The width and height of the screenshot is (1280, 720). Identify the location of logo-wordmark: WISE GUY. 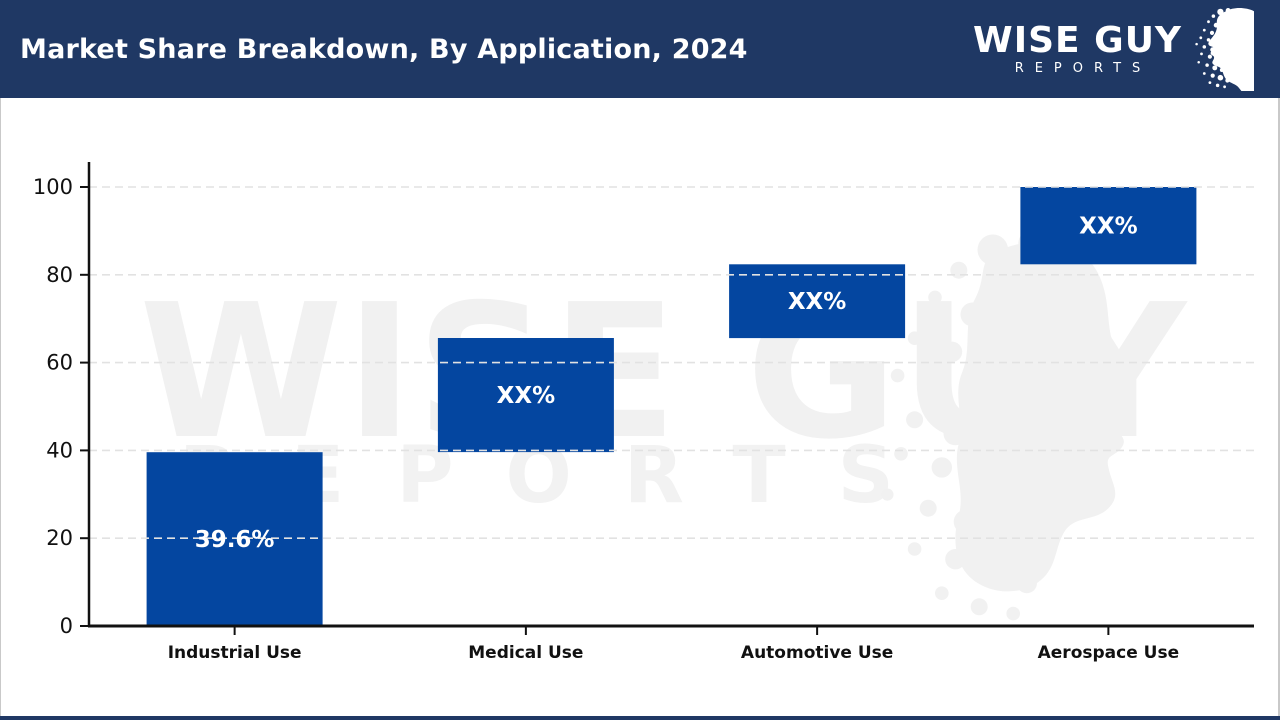
(1077, 40).